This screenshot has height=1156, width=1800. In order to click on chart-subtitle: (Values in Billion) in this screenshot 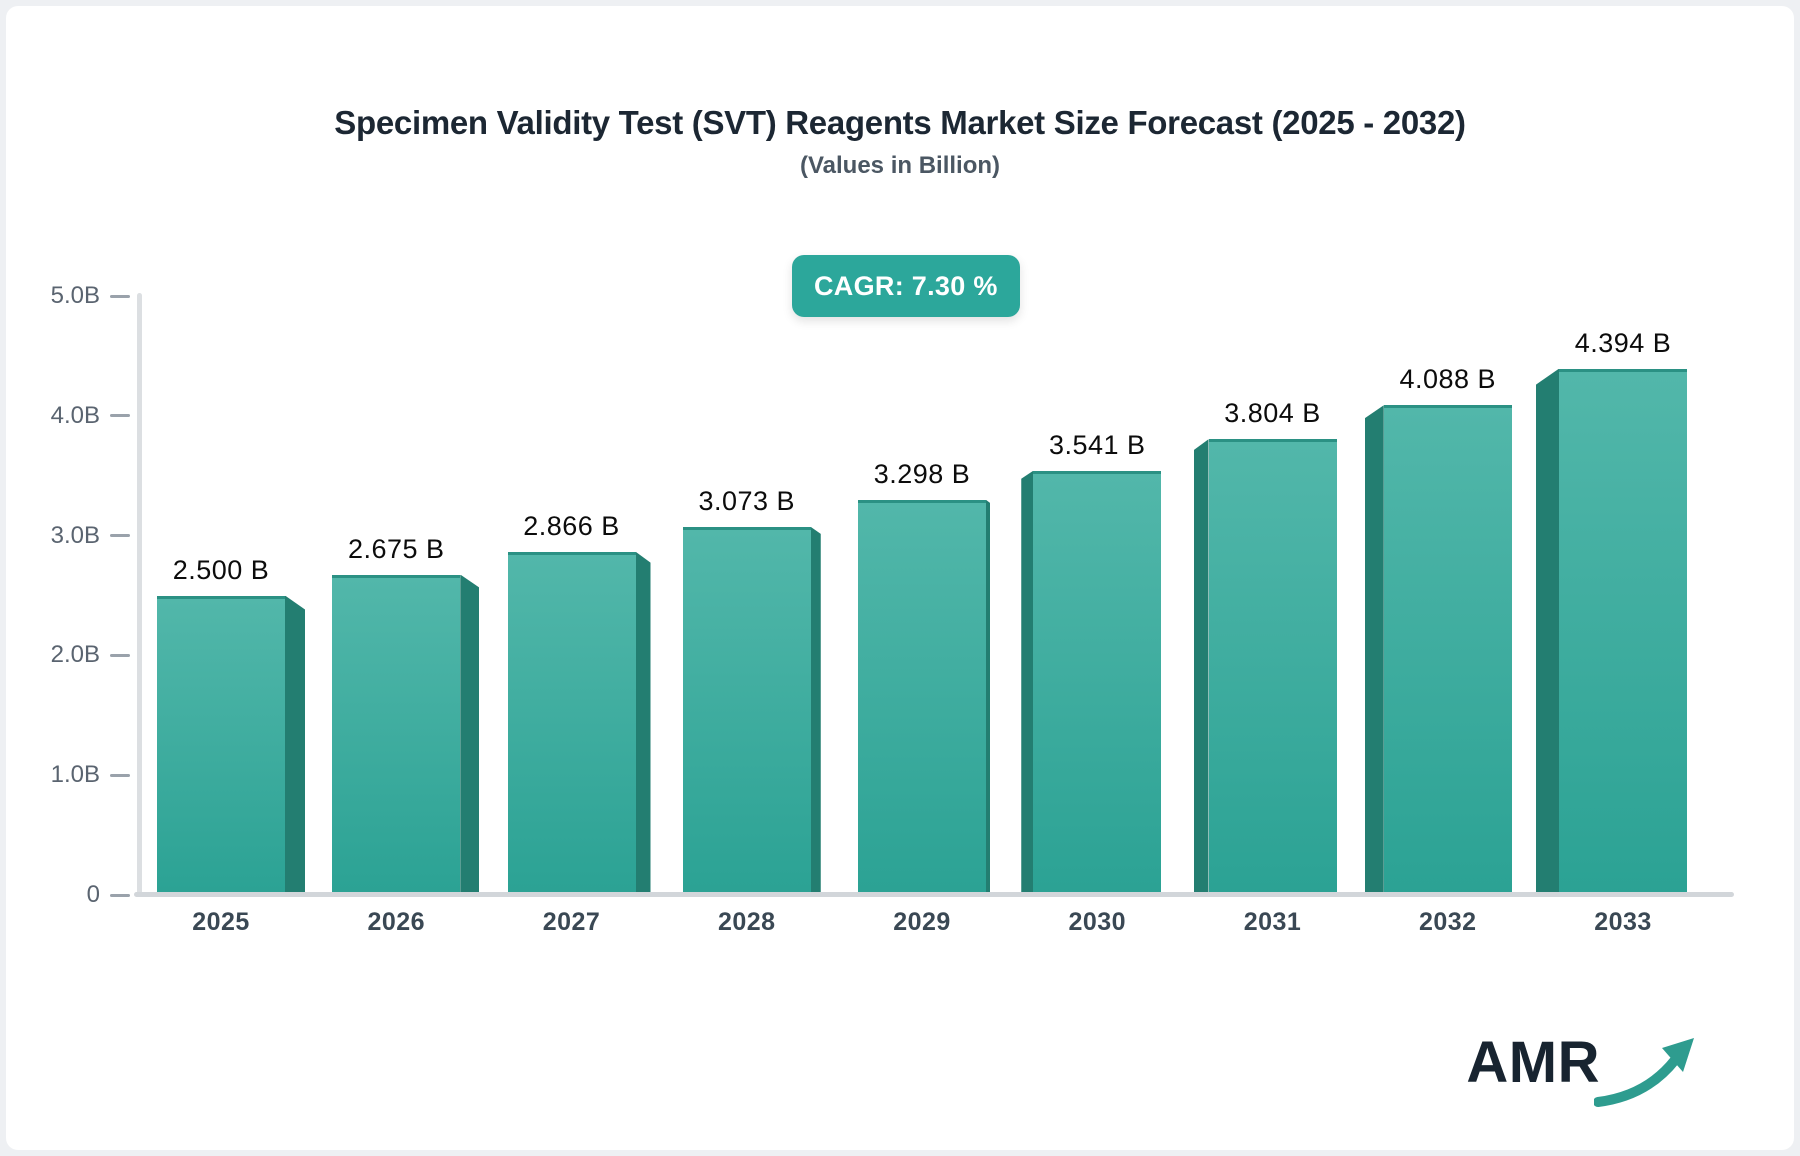, I will do `click(900, 165)`.